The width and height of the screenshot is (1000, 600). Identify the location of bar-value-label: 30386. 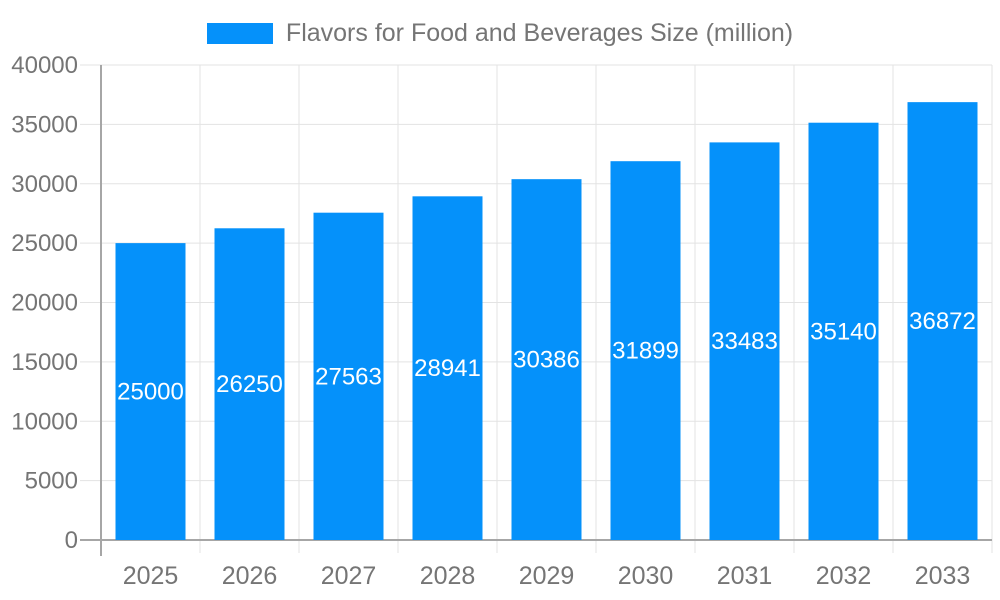
(546, 360).